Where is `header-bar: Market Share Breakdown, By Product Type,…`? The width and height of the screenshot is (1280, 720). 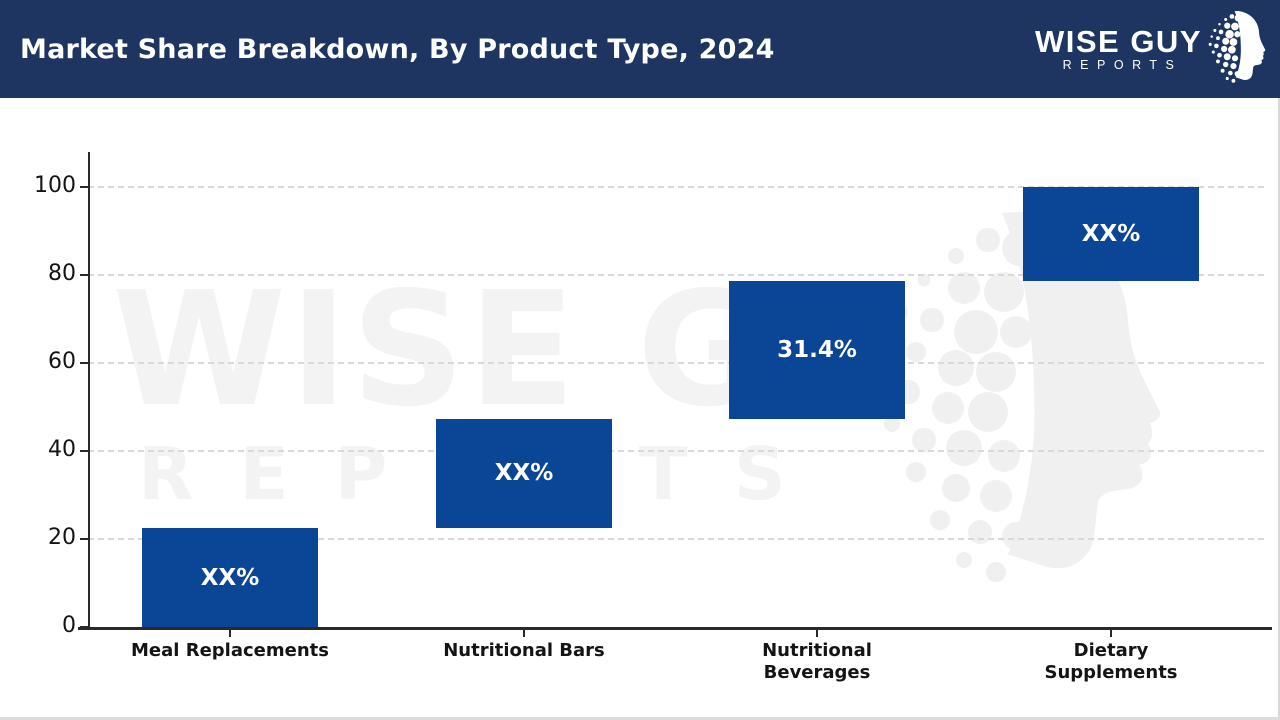
header-bar: Market Share Breakdown, By Product Type,… is located at coordinates (640, 49).